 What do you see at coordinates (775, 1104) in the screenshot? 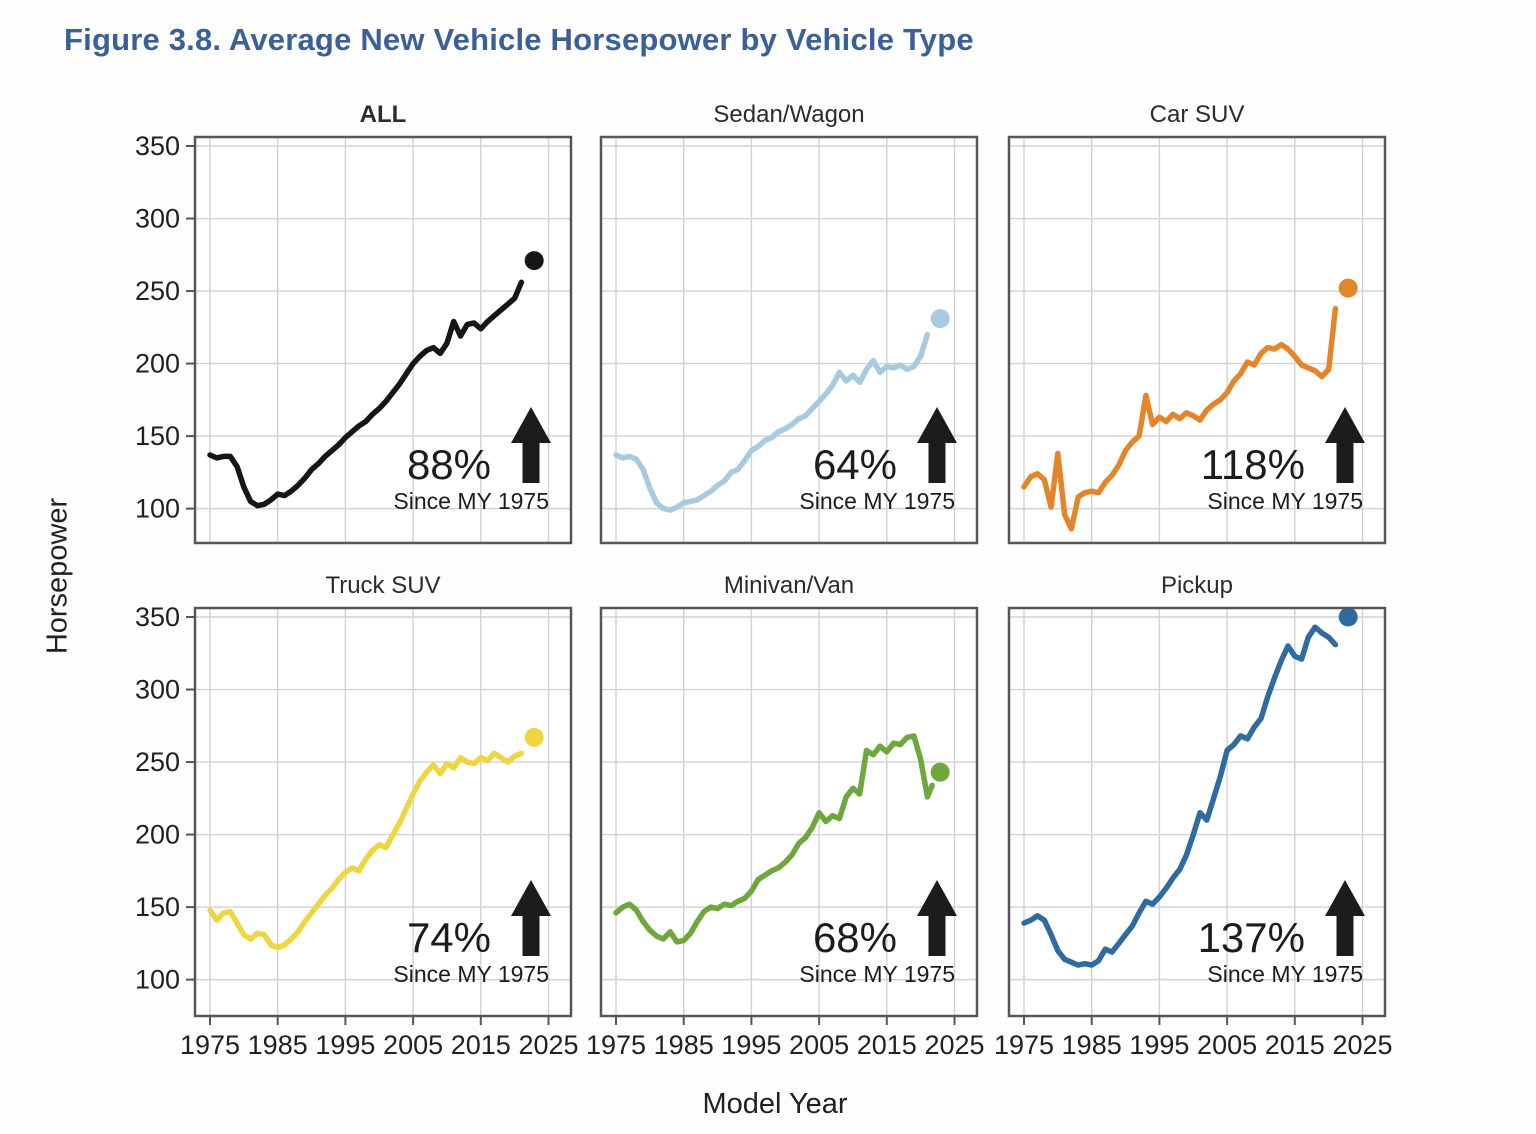
I see `x-axis-label: Model Year` at bounding box center [775, 1104].